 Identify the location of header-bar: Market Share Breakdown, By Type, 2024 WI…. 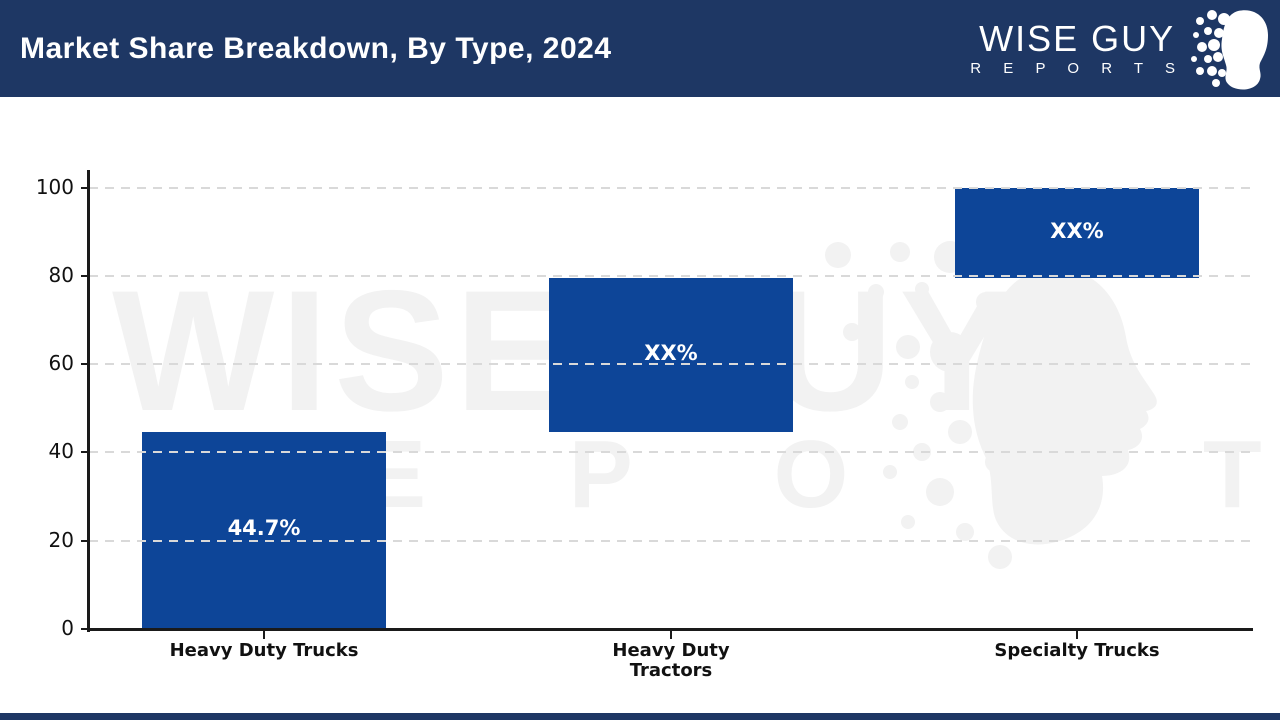
(640, 48).